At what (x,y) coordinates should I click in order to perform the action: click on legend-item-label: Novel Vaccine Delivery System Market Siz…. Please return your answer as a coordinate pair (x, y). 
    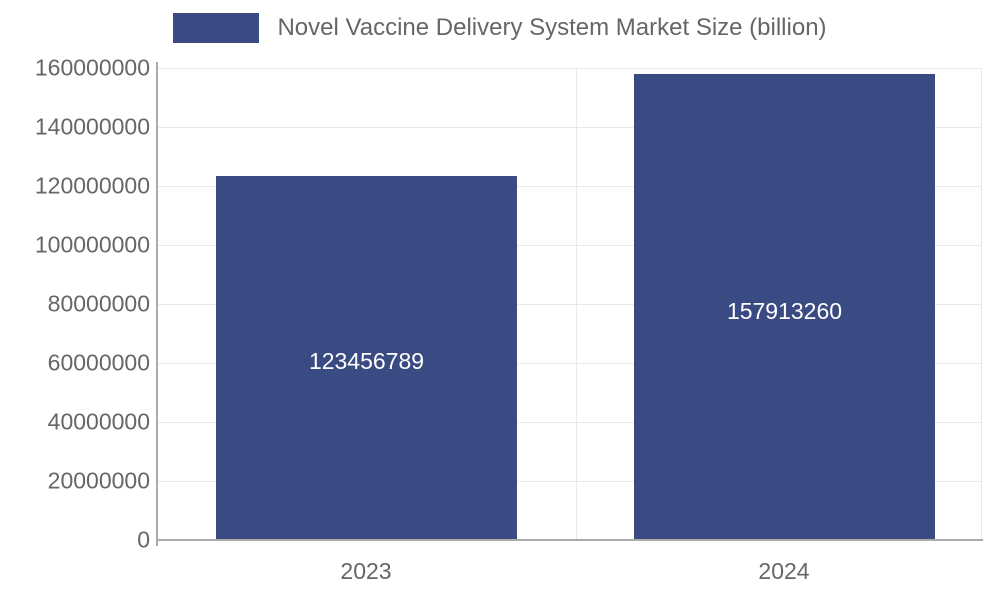
    Looking at the image, I should click on (552, 27).